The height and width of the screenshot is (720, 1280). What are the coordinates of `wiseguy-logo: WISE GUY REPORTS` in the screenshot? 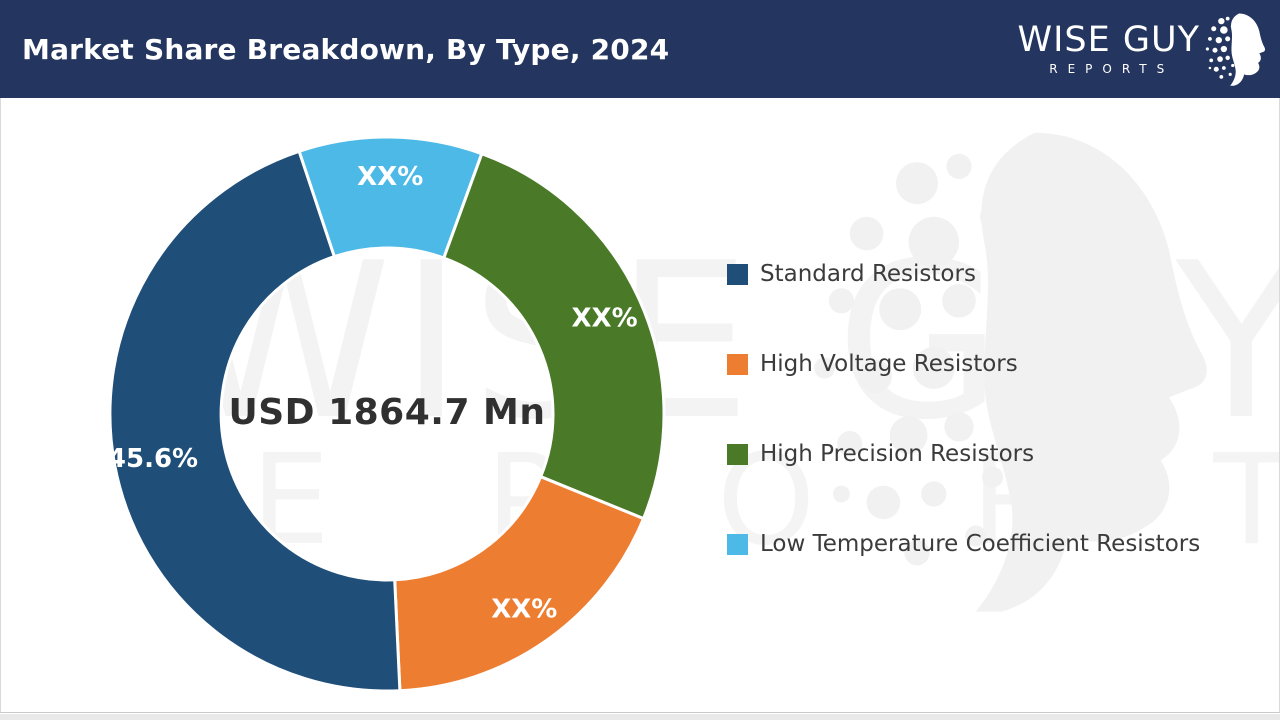 It's located at (1148, 49).